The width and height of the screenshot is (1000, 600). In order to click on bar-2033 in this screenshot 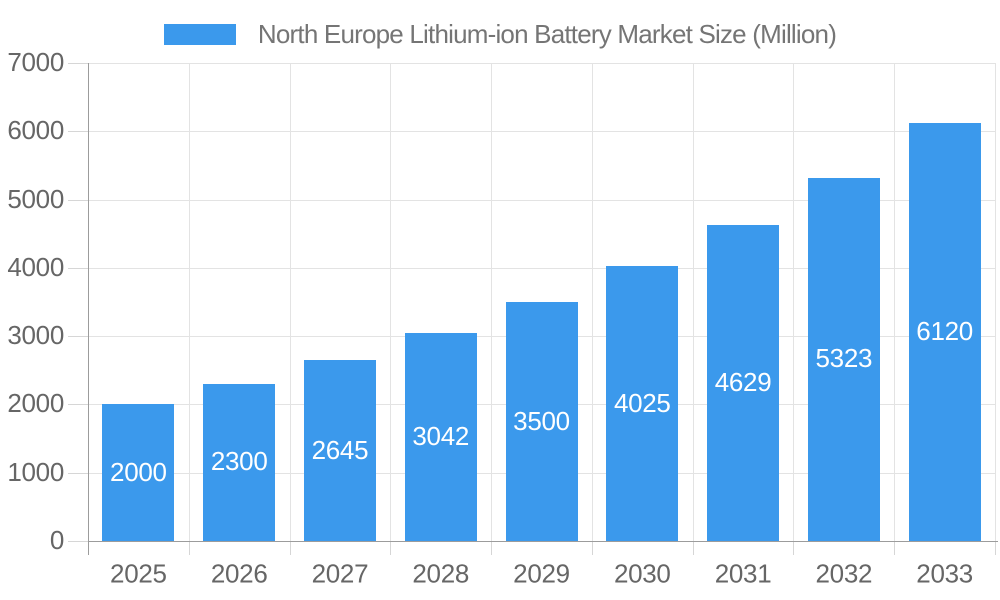, I will do `click(944, 332)`.